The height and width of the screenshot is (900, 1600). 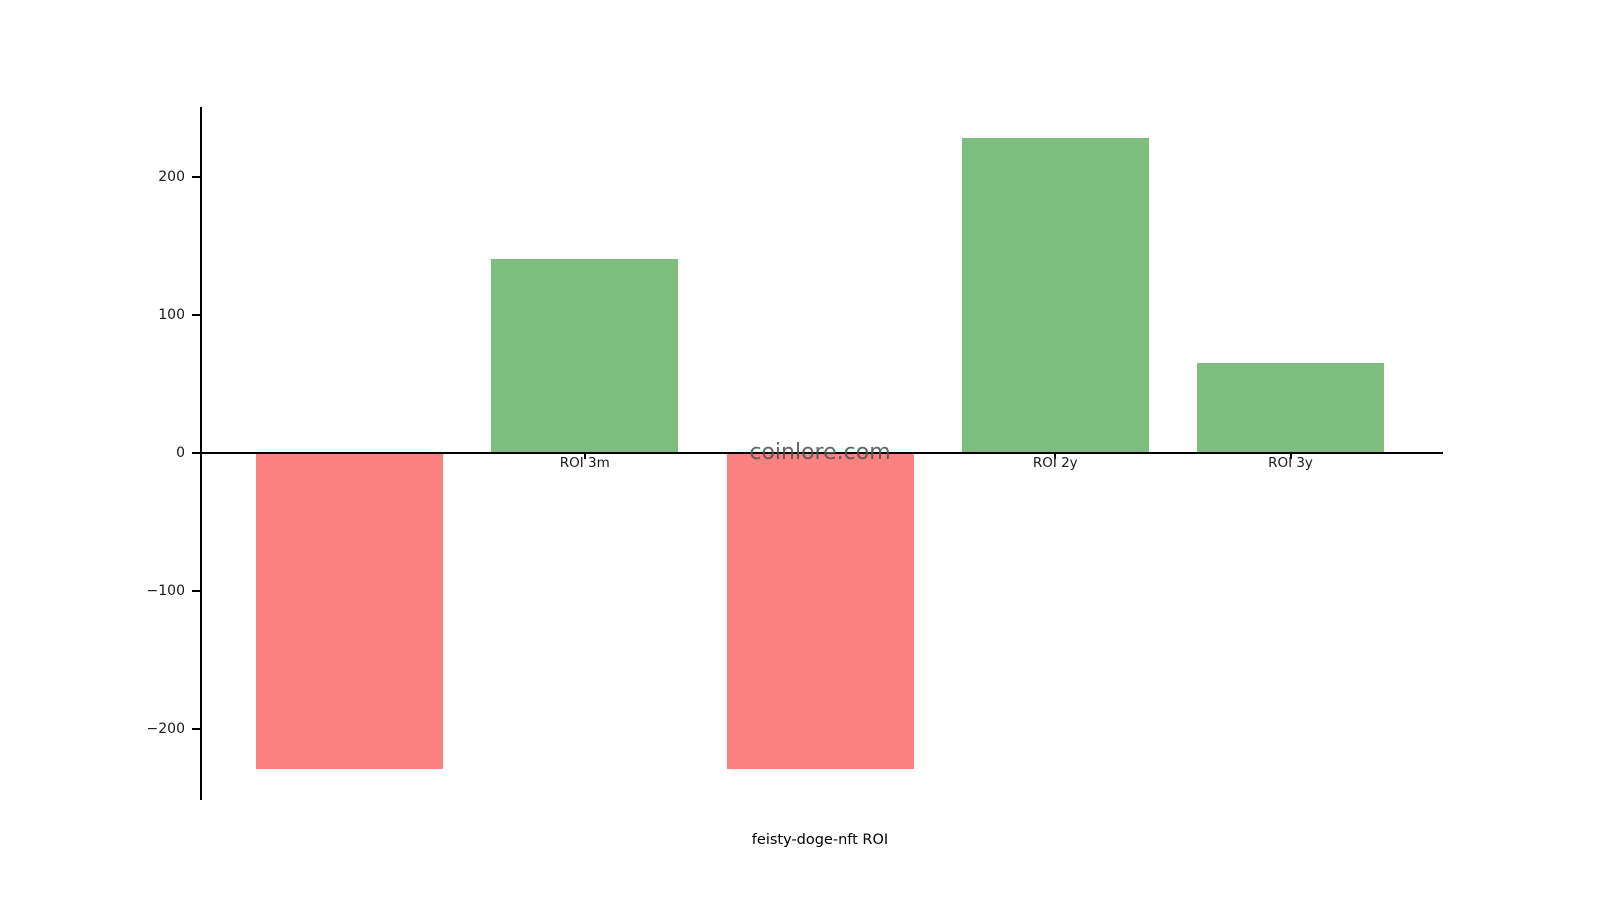 What do you see at coordinates (584, 463) in the screenshot?
I see `x-tick-label-roi-3m: ROI 3m` at bounding box center [584, 463].